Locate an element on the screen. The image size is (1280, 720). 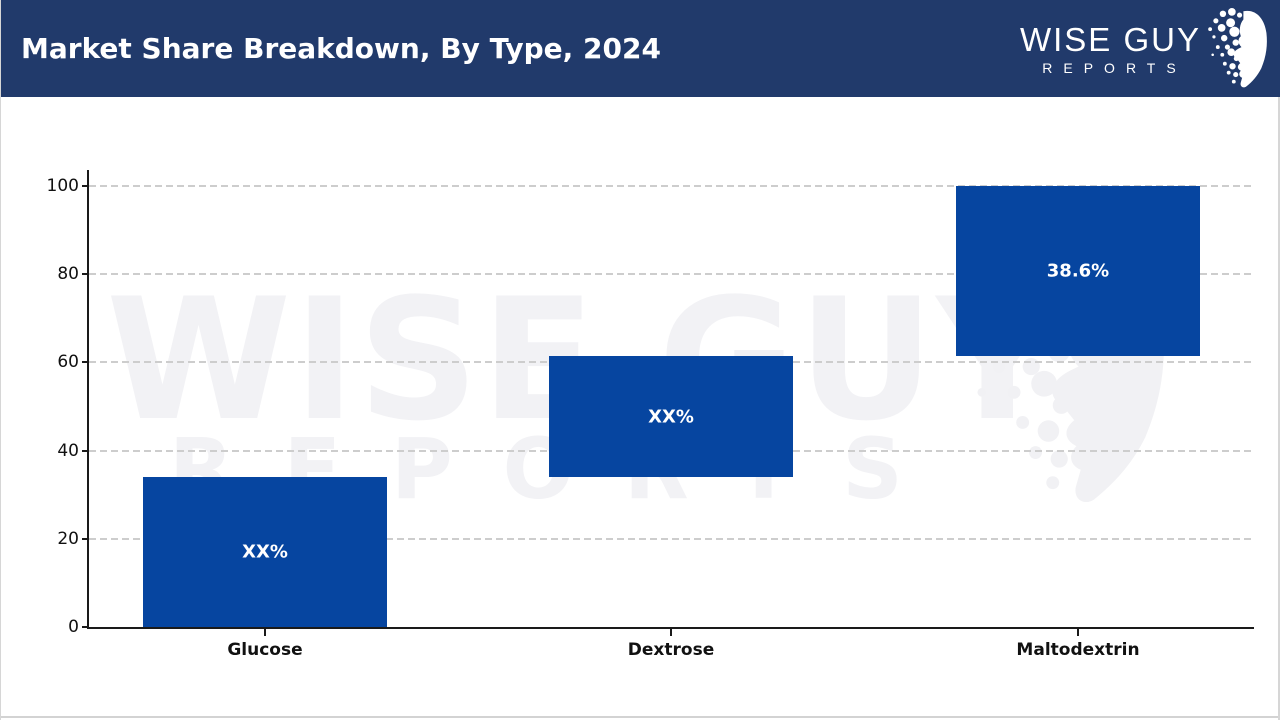
y-tick-label: 80 is located at coordinates (68, 274).